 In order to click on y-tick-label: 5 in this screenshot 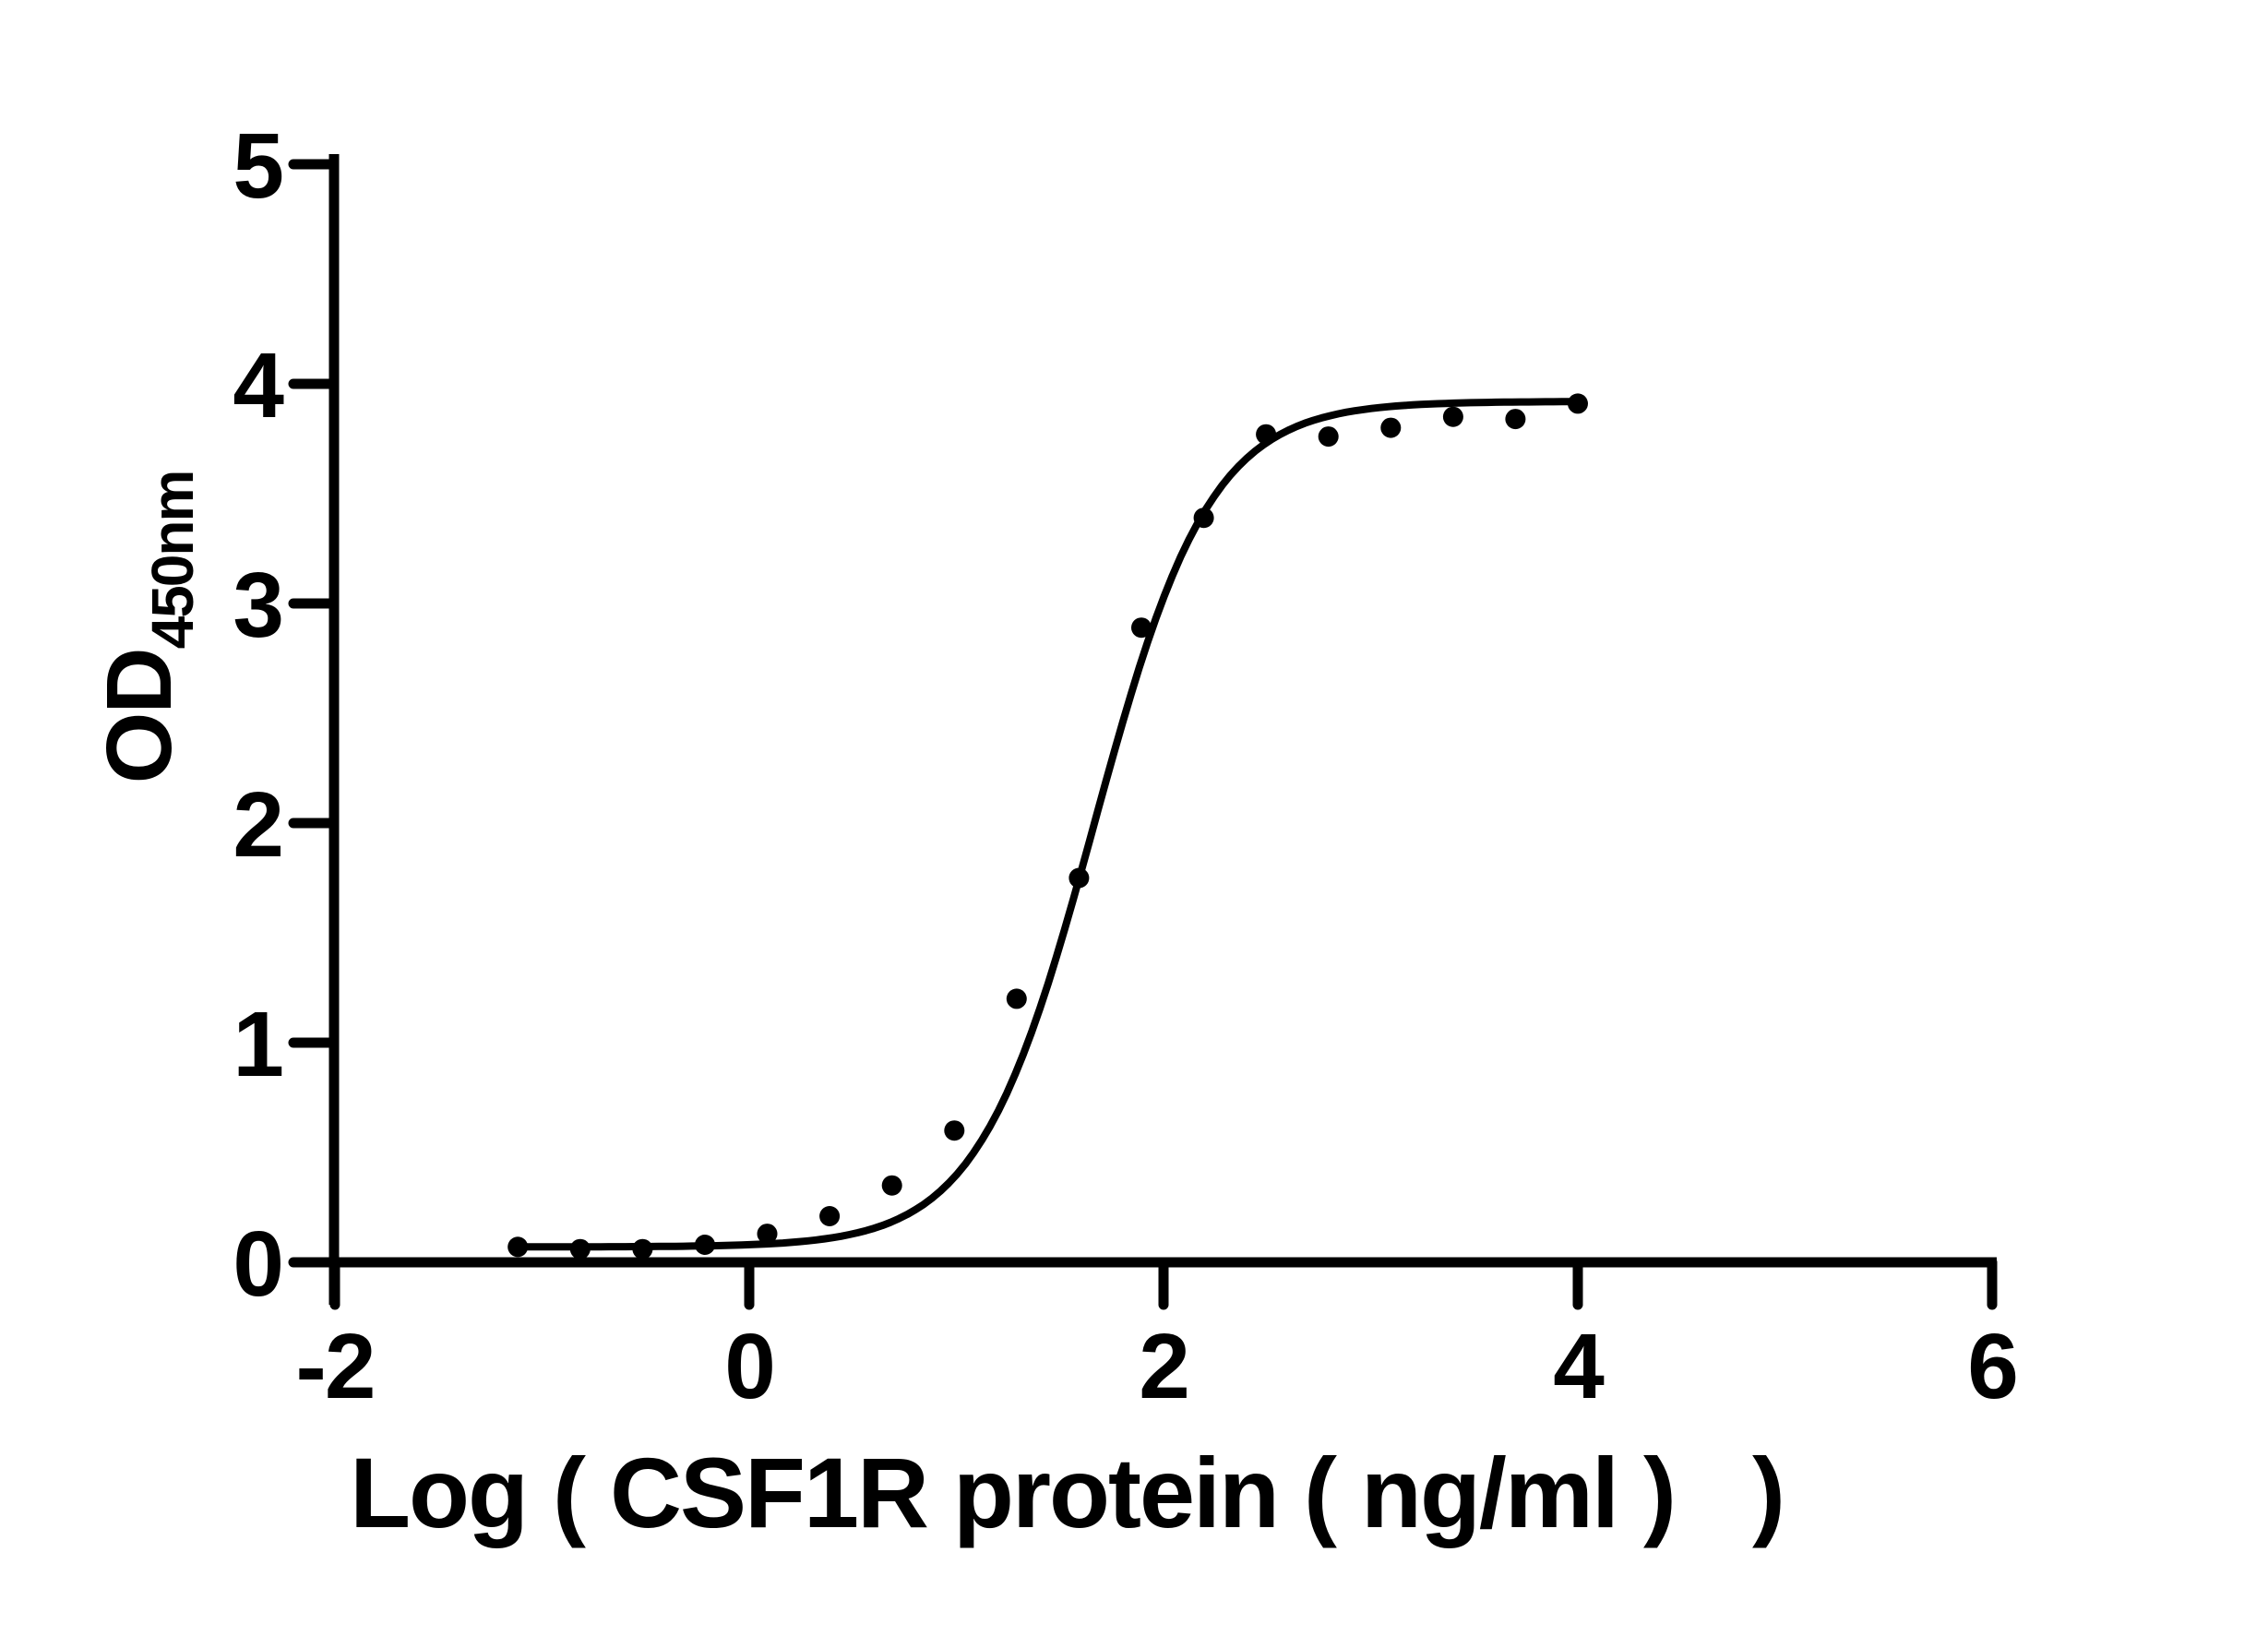, I will do `click(257, 166)`.